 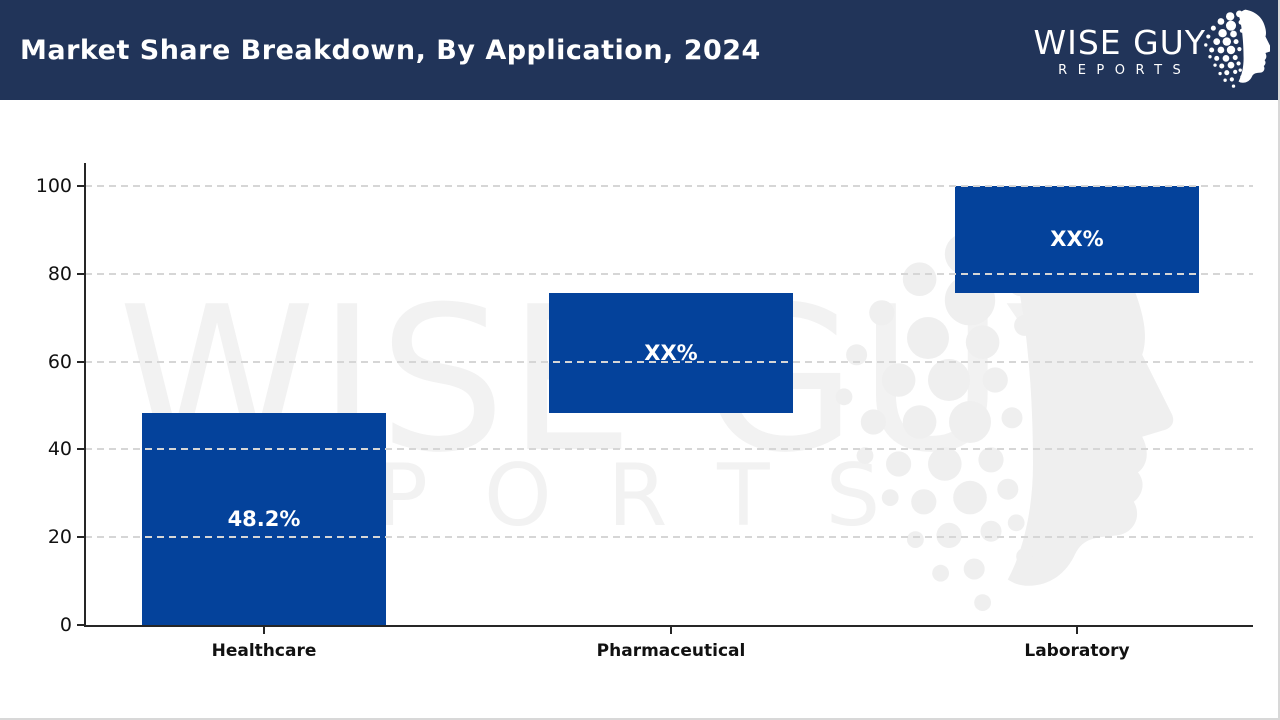 What do you see at coordinates (671, 651) in the screenshot?
I see `category-label: Pharmaceutical` at bounding box center [671, 651].